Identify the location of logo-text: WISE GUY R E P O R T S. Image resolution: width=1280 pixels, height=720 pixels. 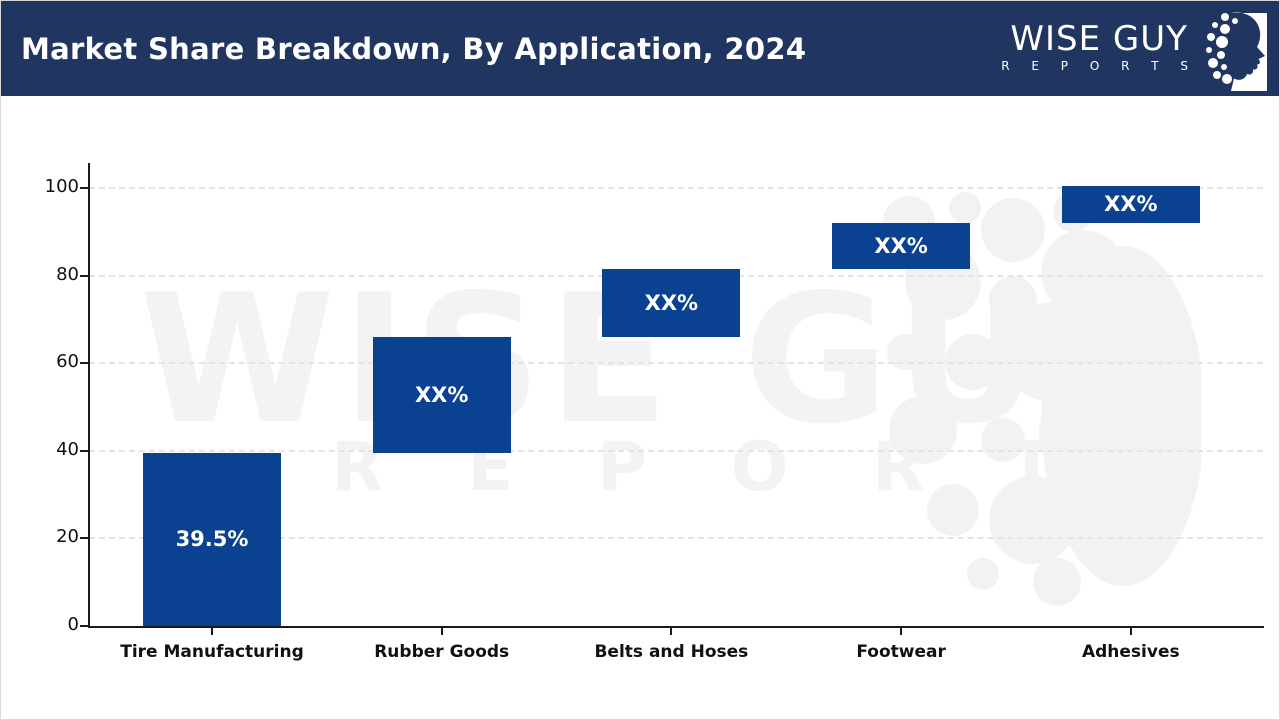
(1099, 47).